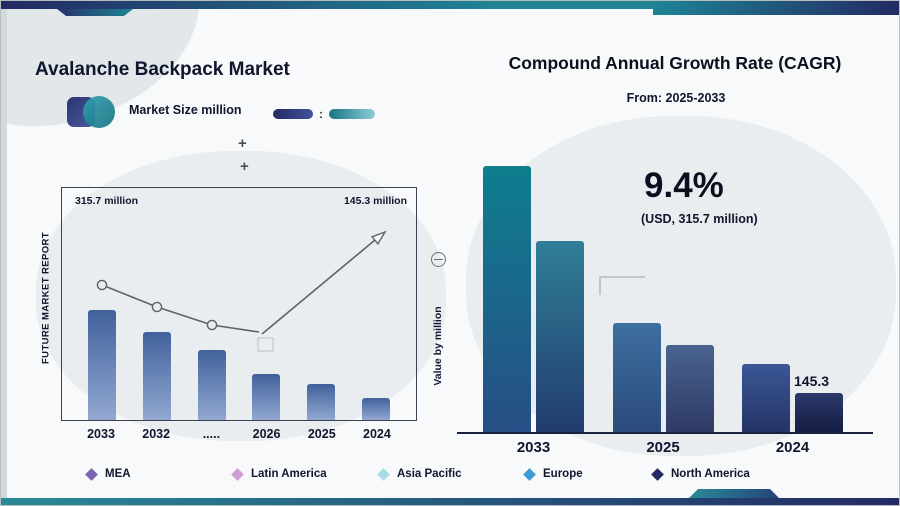 This screenshot has width=900, height=506. Describe the element at coordinates (792, 398) in the screenshot. I see `right-bar-group-2024` at that location.